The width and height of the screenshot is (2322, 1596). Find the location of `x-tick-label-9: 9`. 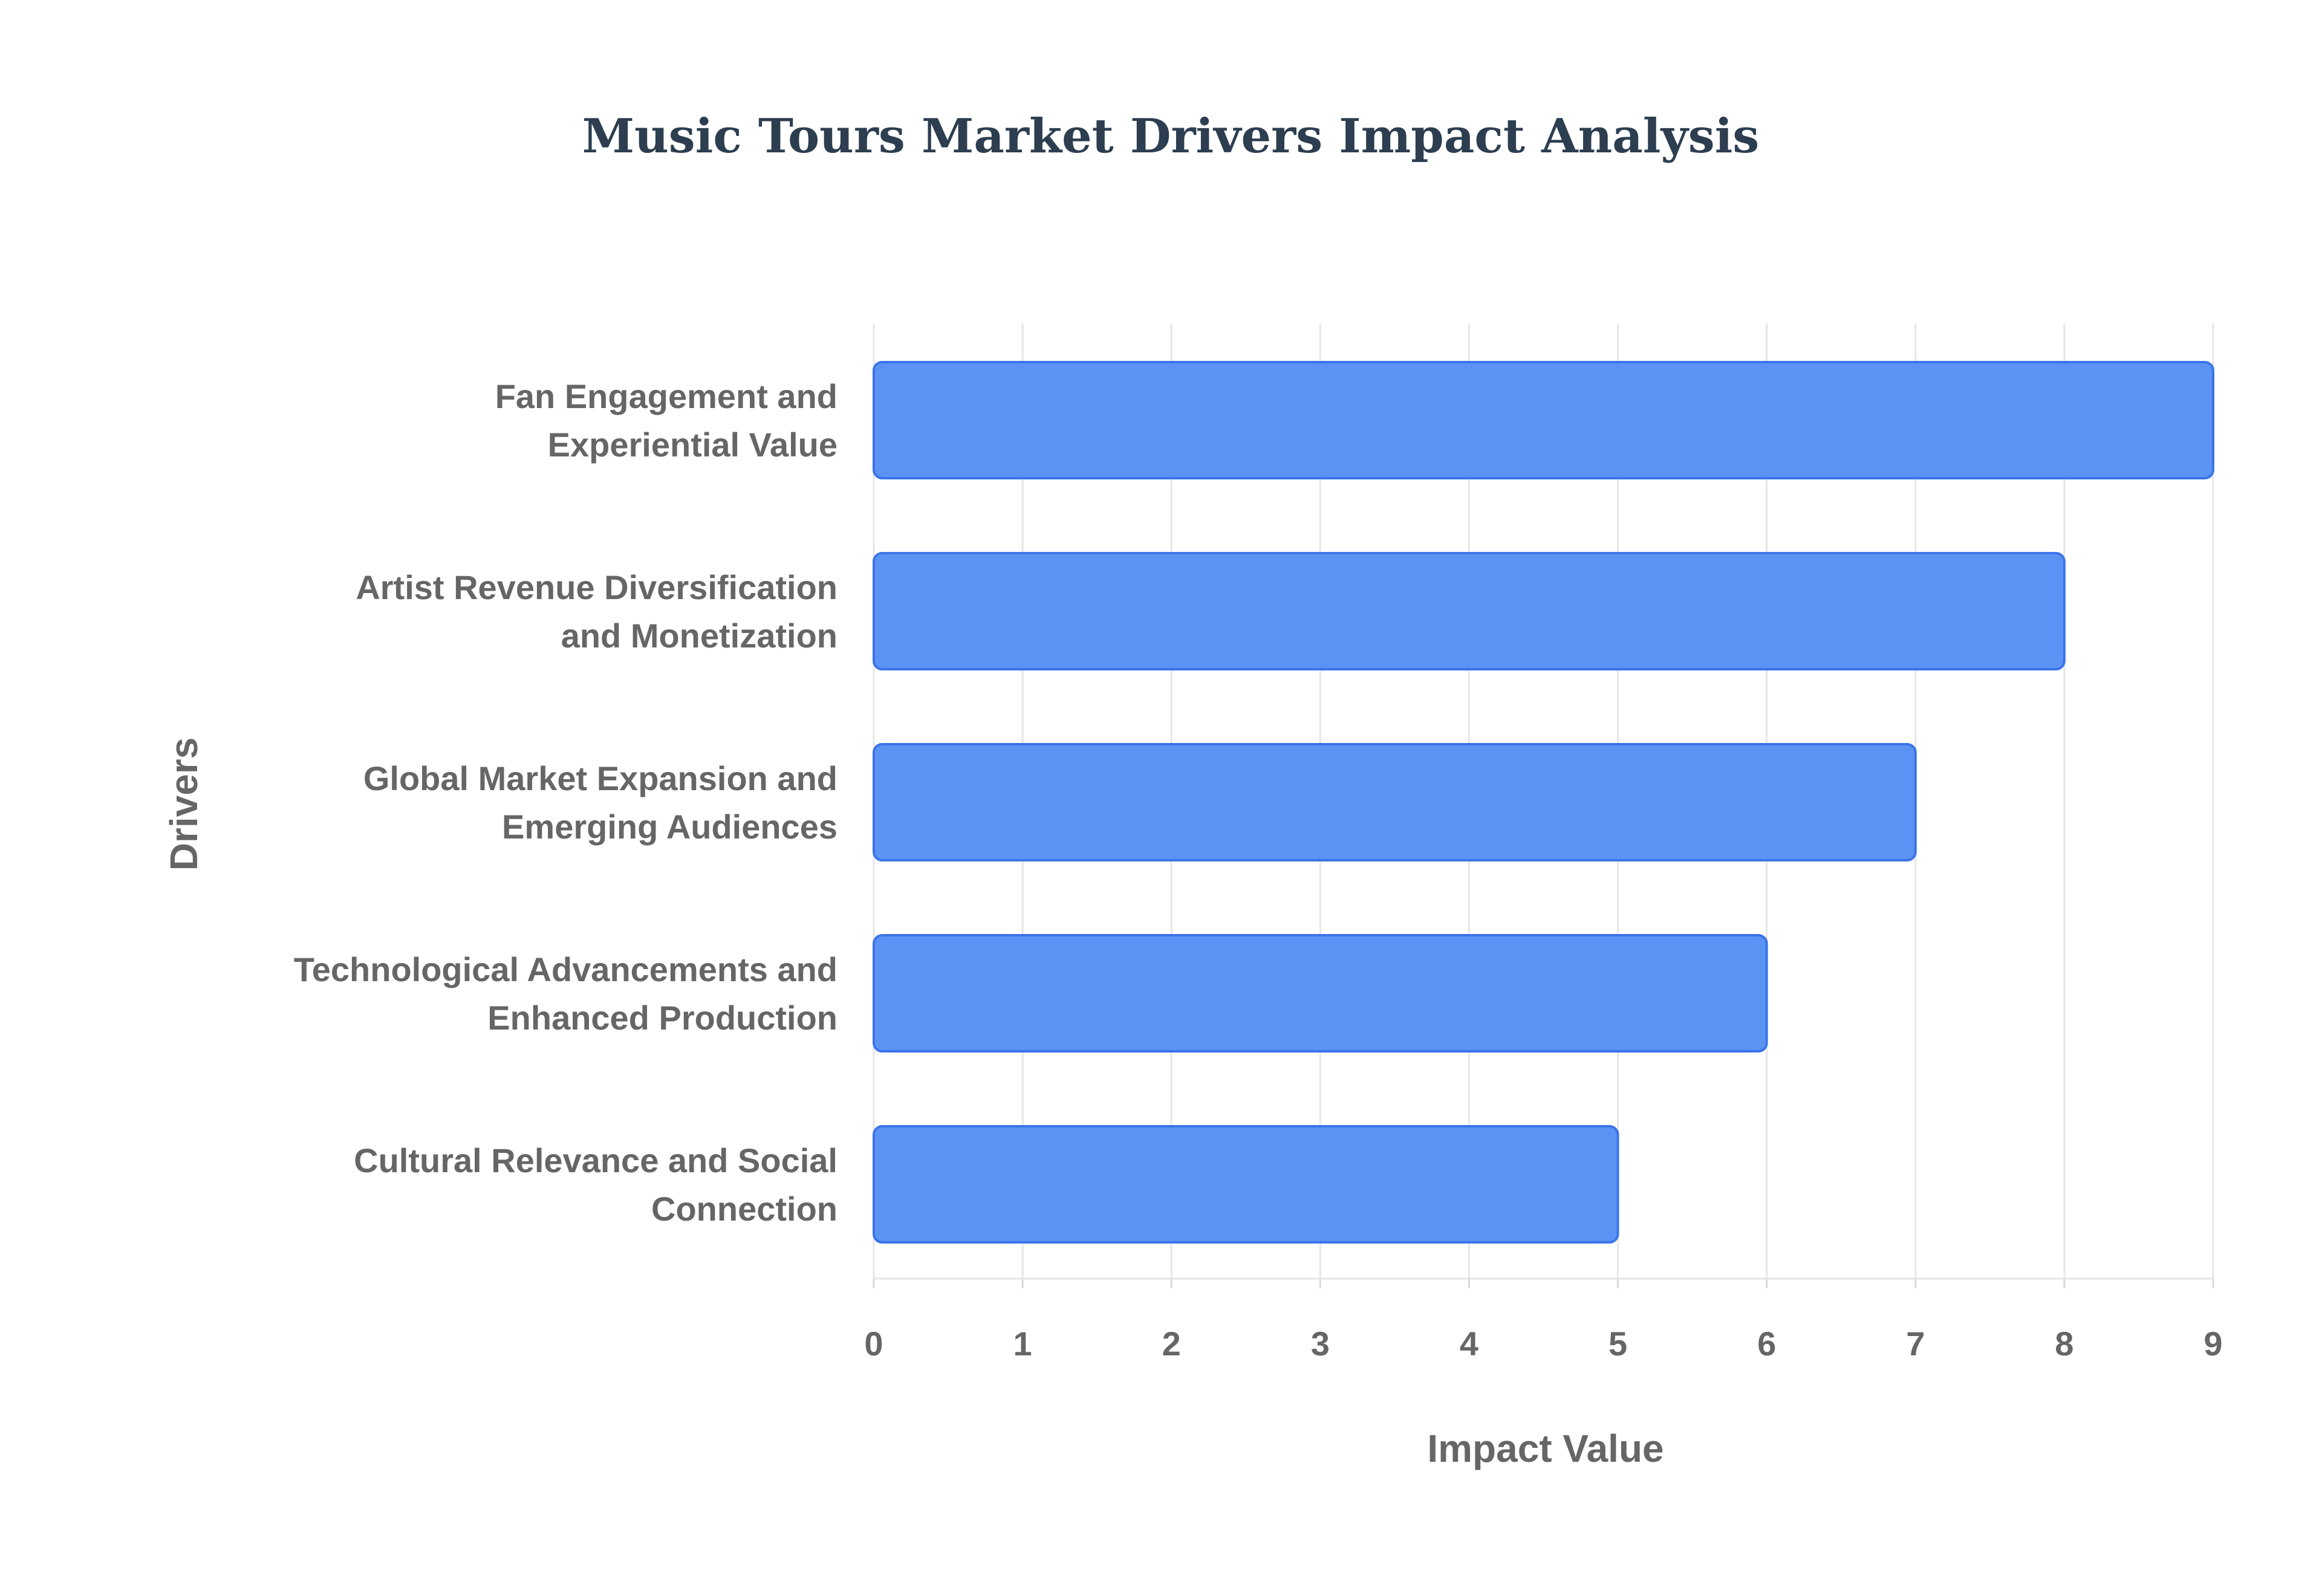

x-tick-label-9: 9 is located at coordinates (2212, 1344).